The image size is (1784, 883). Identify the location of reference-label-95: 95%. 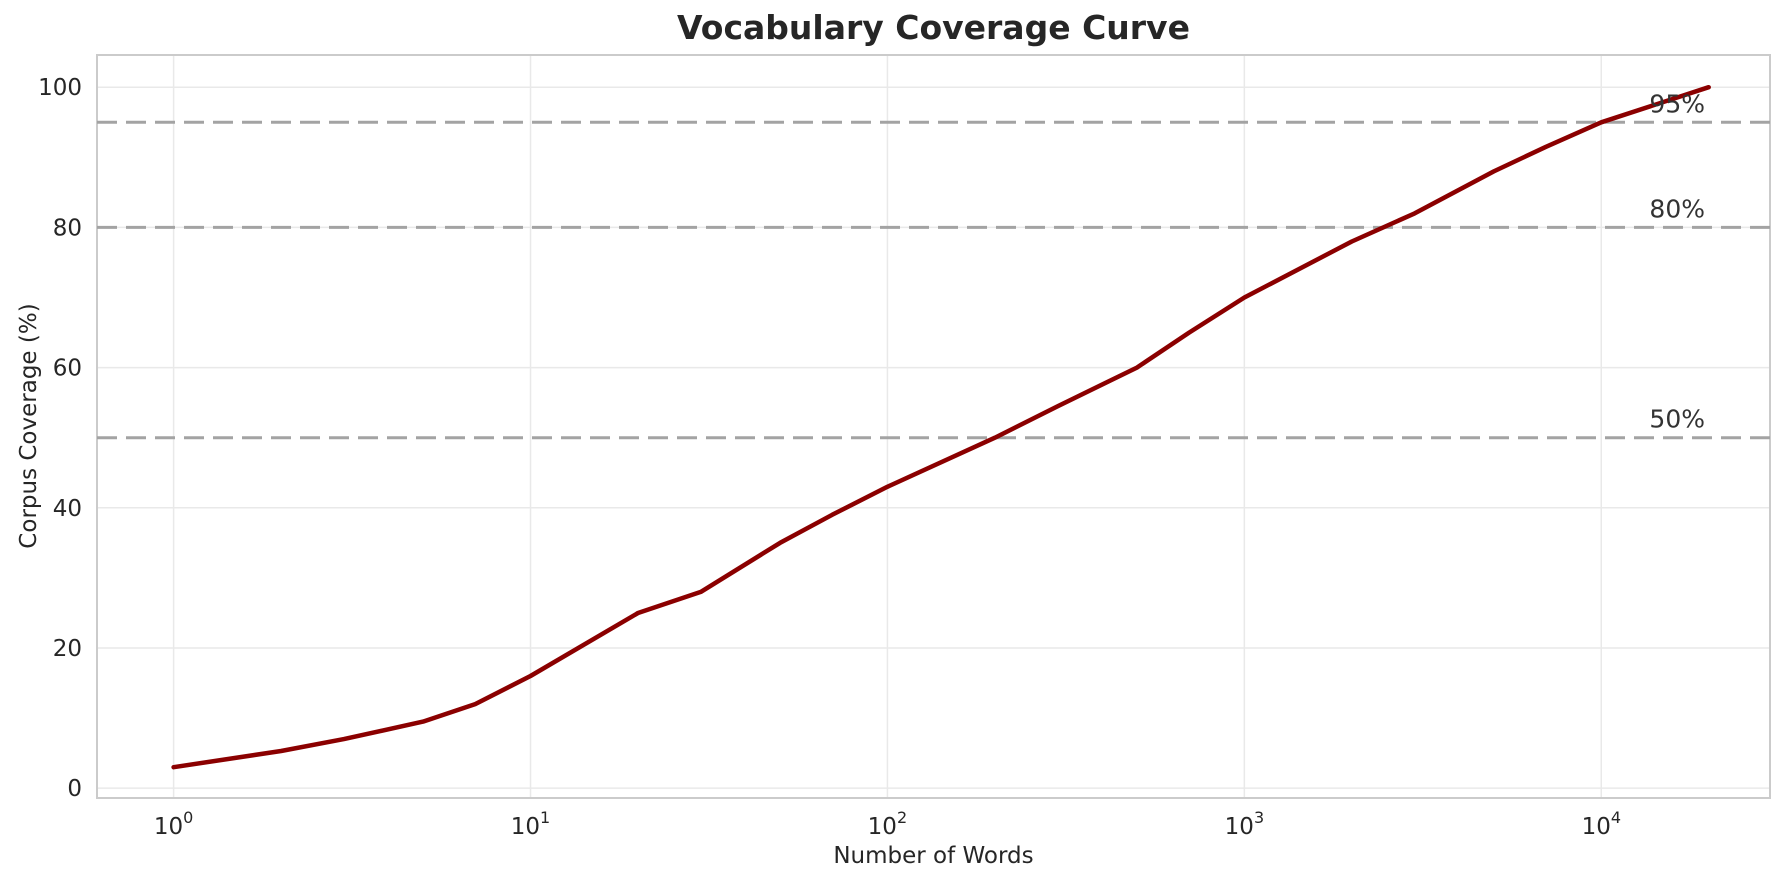
(1677, 103).